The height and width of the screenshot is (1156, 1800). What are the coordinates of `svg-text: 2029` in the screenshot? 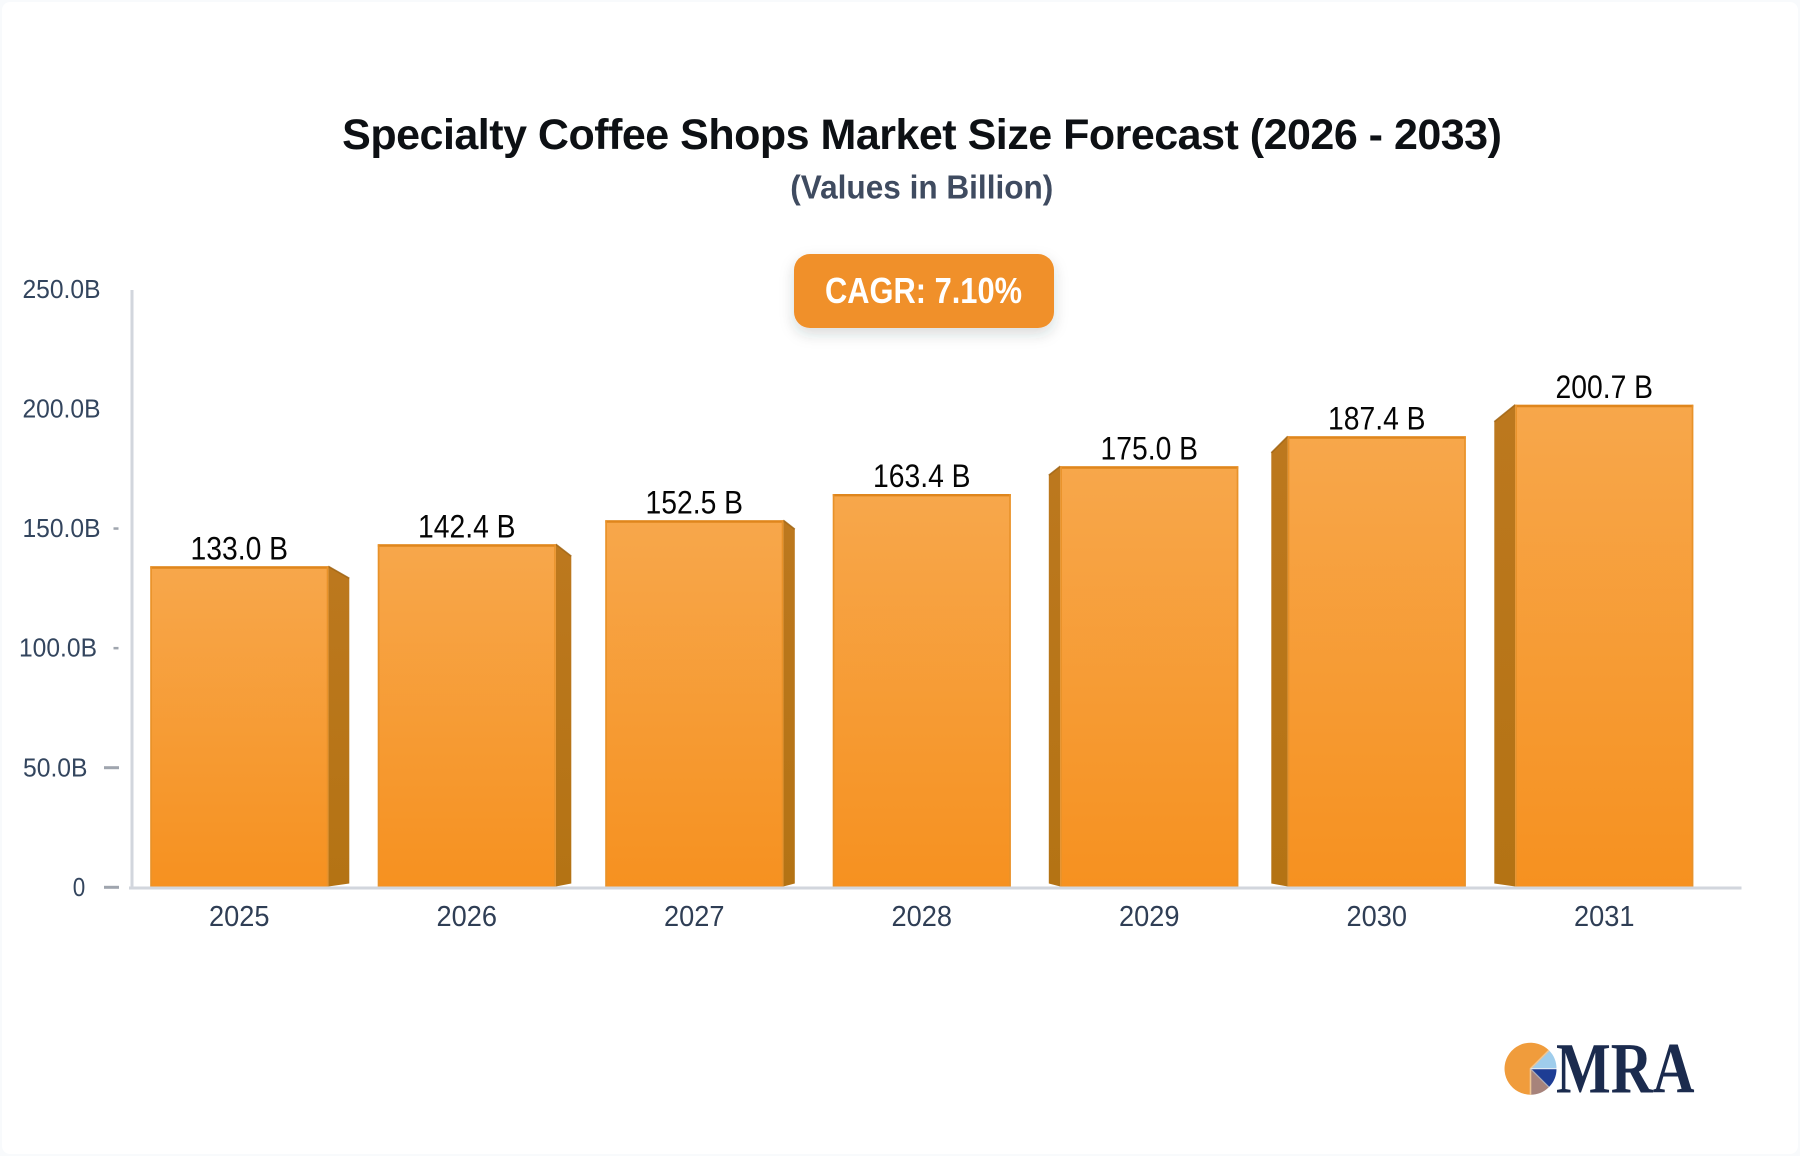 It's located at (1149, 917).